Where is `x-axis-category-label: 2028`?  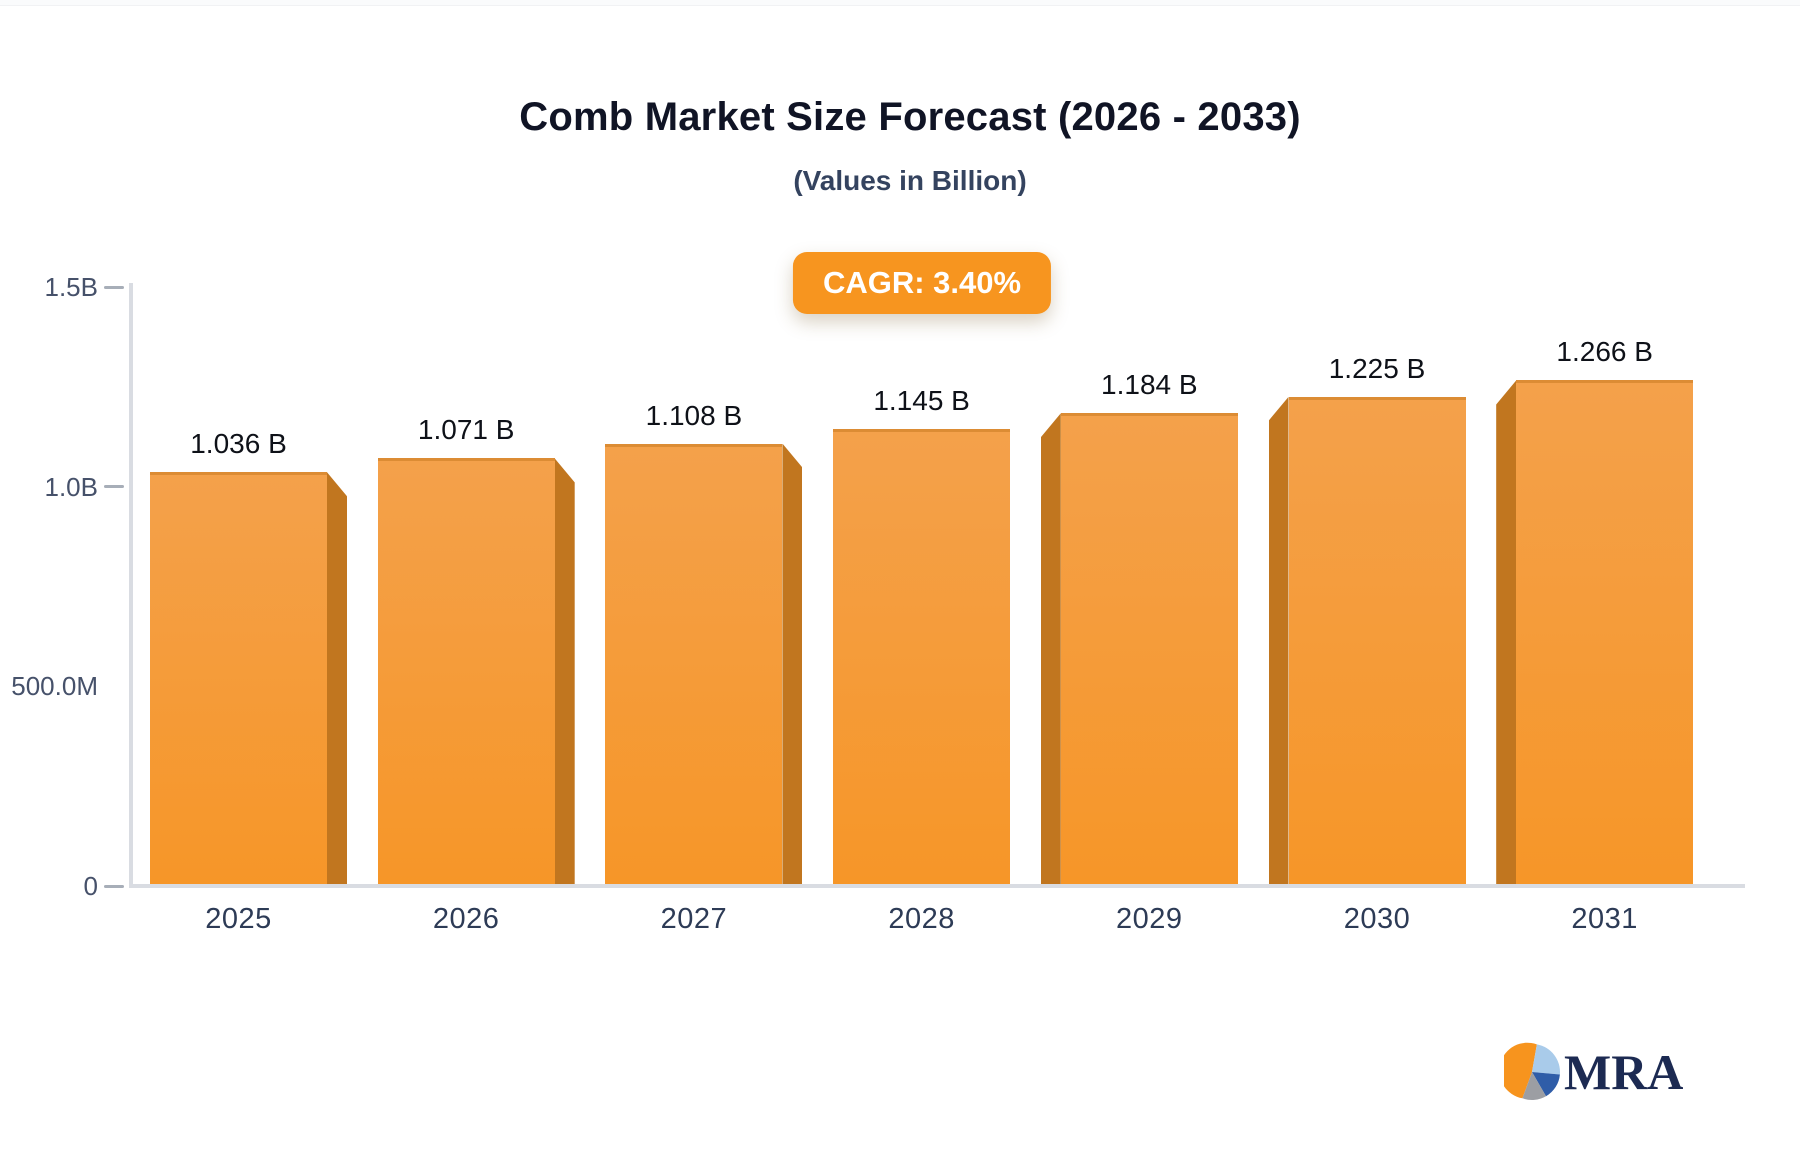
x-axis-category-label: 2028 is located at coordinates (921, 919).